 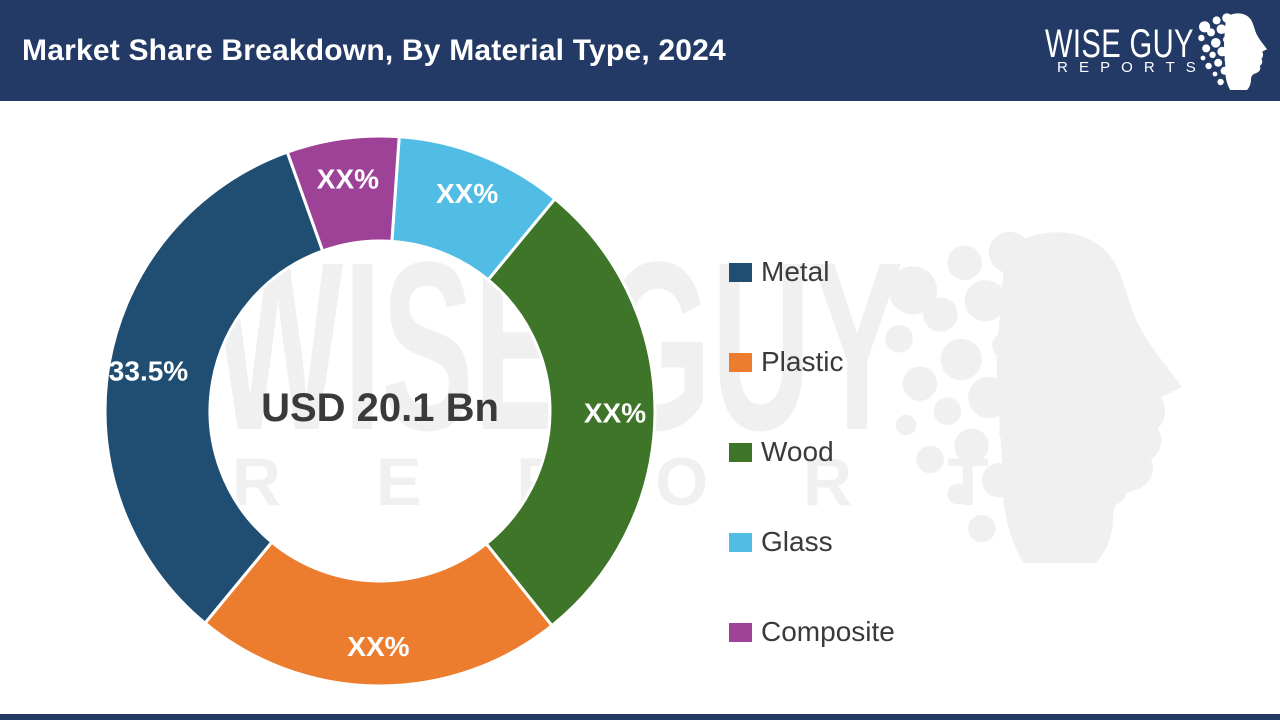 I want to click on legend-item-composite: Composite, so click(x=812, y=632).